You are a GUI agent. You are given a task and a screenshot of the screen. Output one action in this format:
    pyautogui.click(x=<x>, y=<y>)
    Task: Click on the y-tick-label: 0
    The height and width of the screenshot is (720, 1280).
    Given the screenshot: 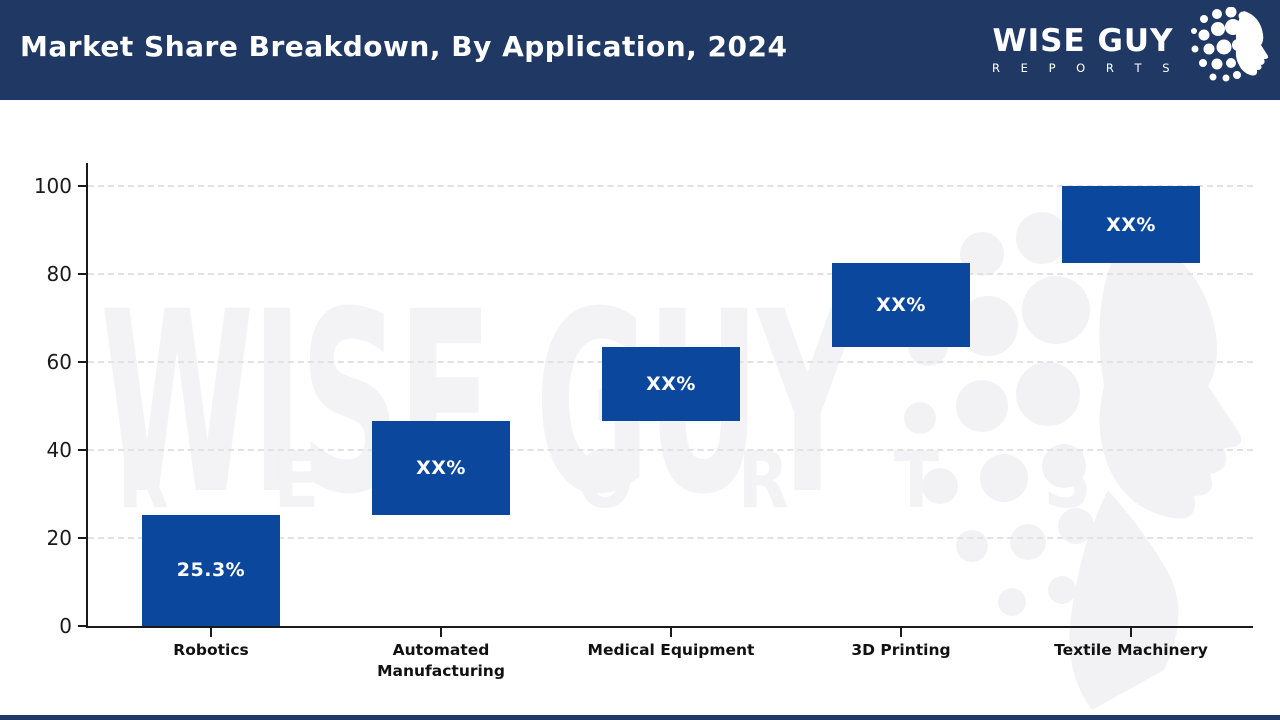 What is the action you would take?
    pyautogui.click(x=65, y=626)
    